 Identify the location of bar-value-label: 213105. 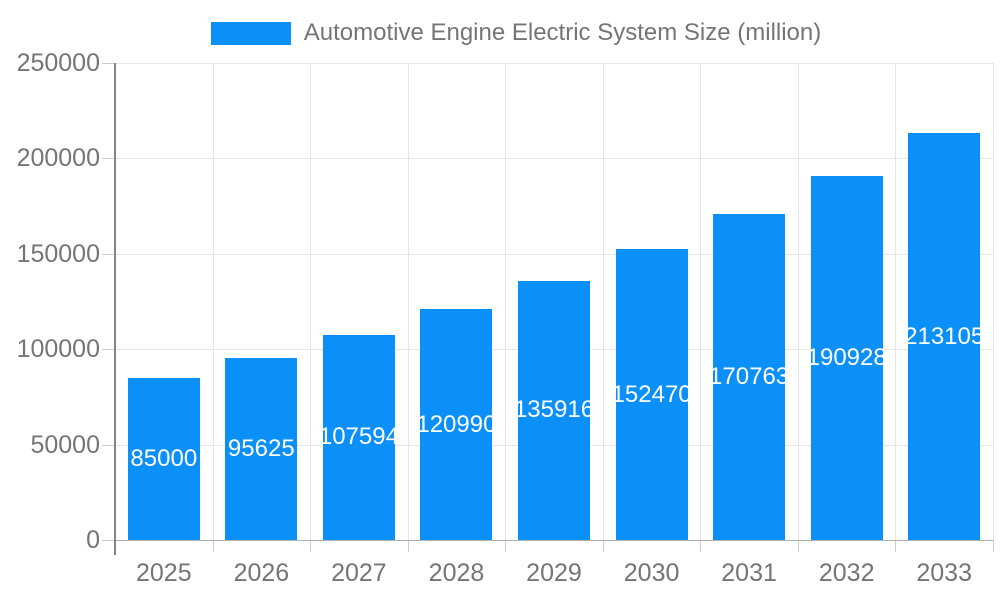
(944, 336).